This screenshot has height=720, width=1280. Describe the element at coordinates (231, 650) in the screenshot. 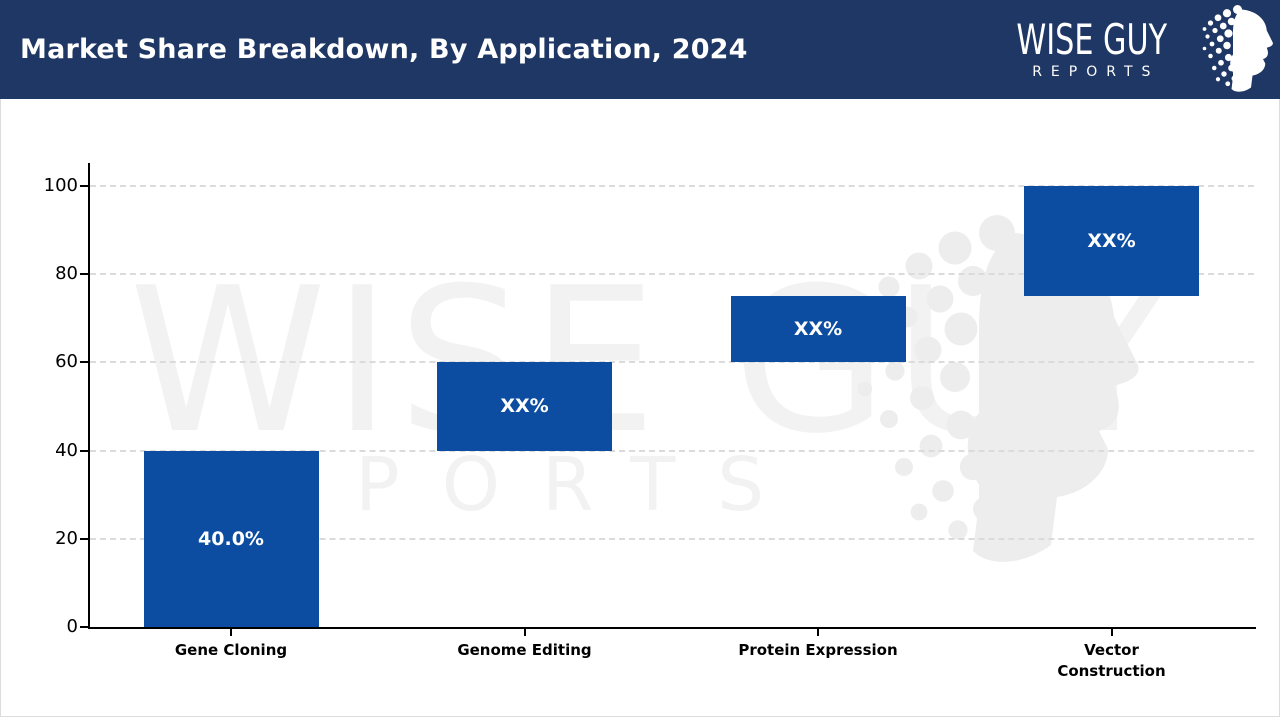

I see `x-tick-label: Gene Cloning` at that location.